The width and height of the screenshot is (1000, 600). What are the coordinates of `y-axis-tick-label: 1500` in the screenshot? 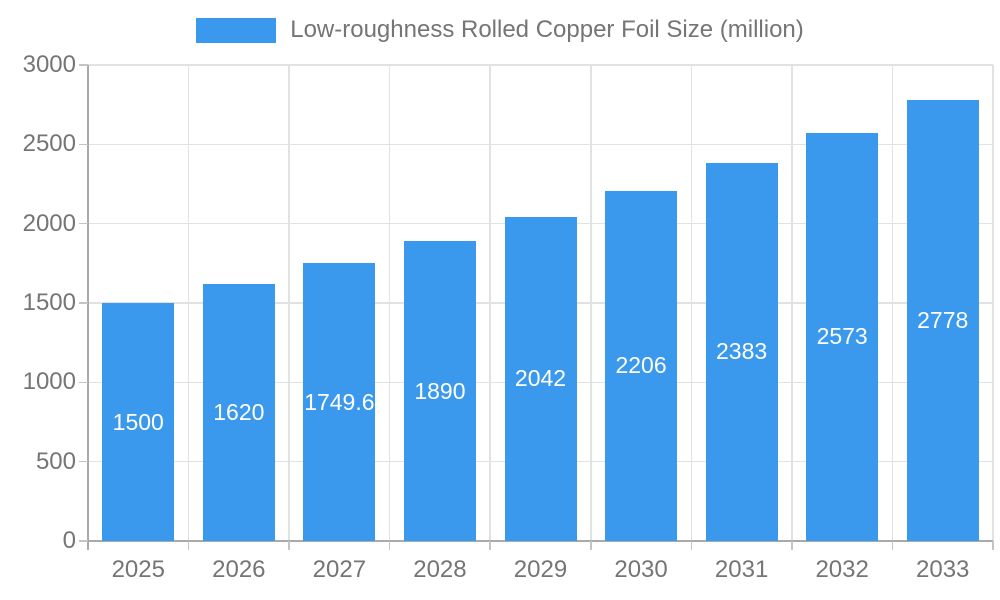 It's located at (49, 302).